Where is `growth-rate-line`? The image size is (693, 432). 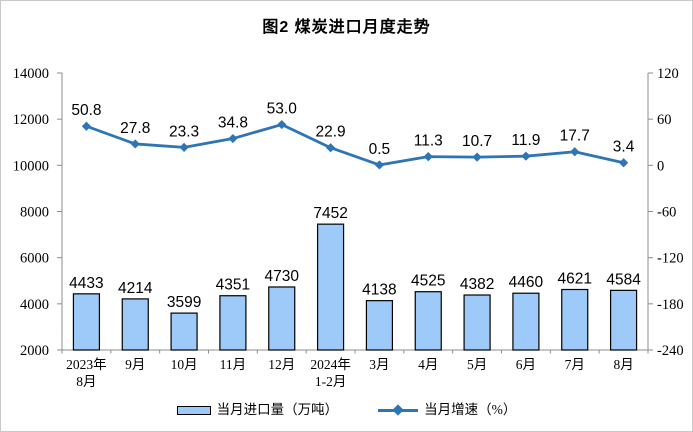
growth-rate-line is located at coordinates (354, 145).